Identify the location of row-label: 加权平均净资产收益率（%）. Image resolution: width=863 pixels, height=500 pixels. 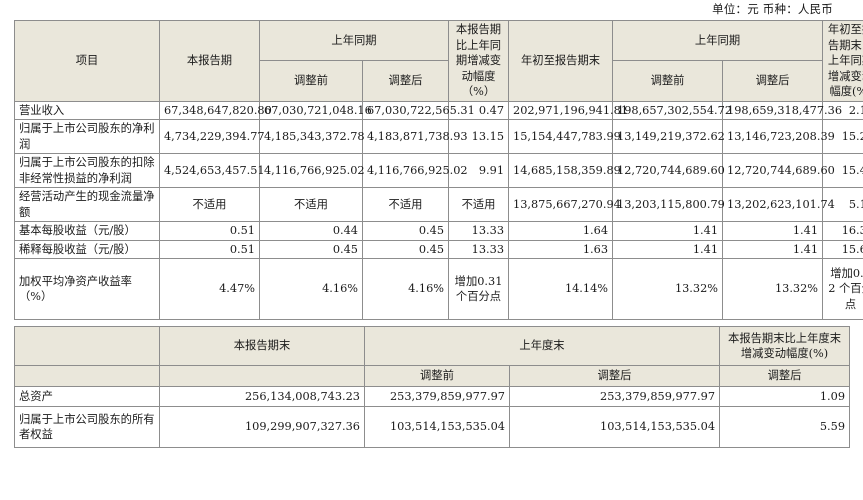
(87, 289).